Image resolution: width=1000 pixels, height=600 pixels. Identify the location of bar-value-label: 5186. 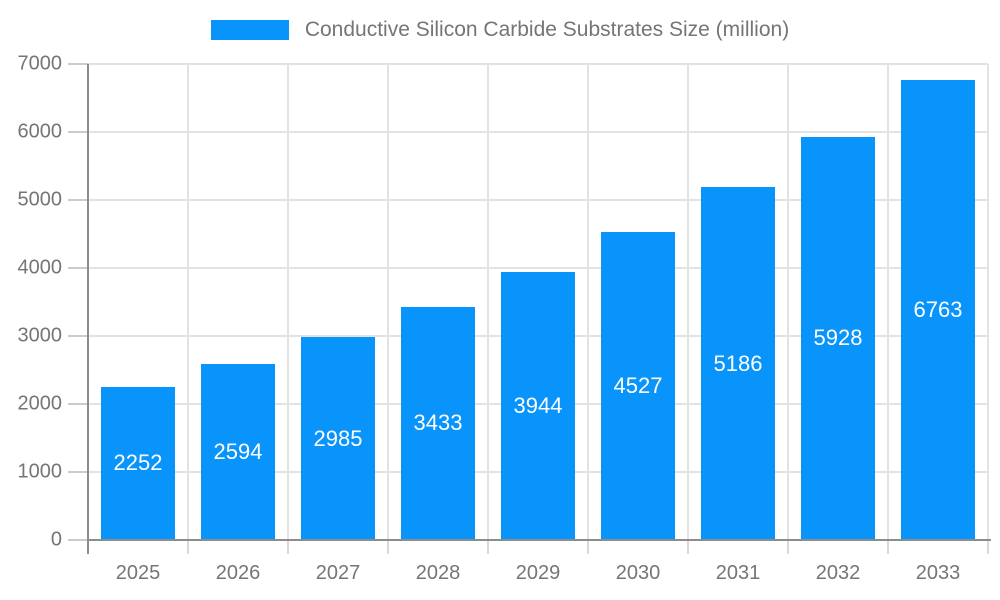
(738, 363).